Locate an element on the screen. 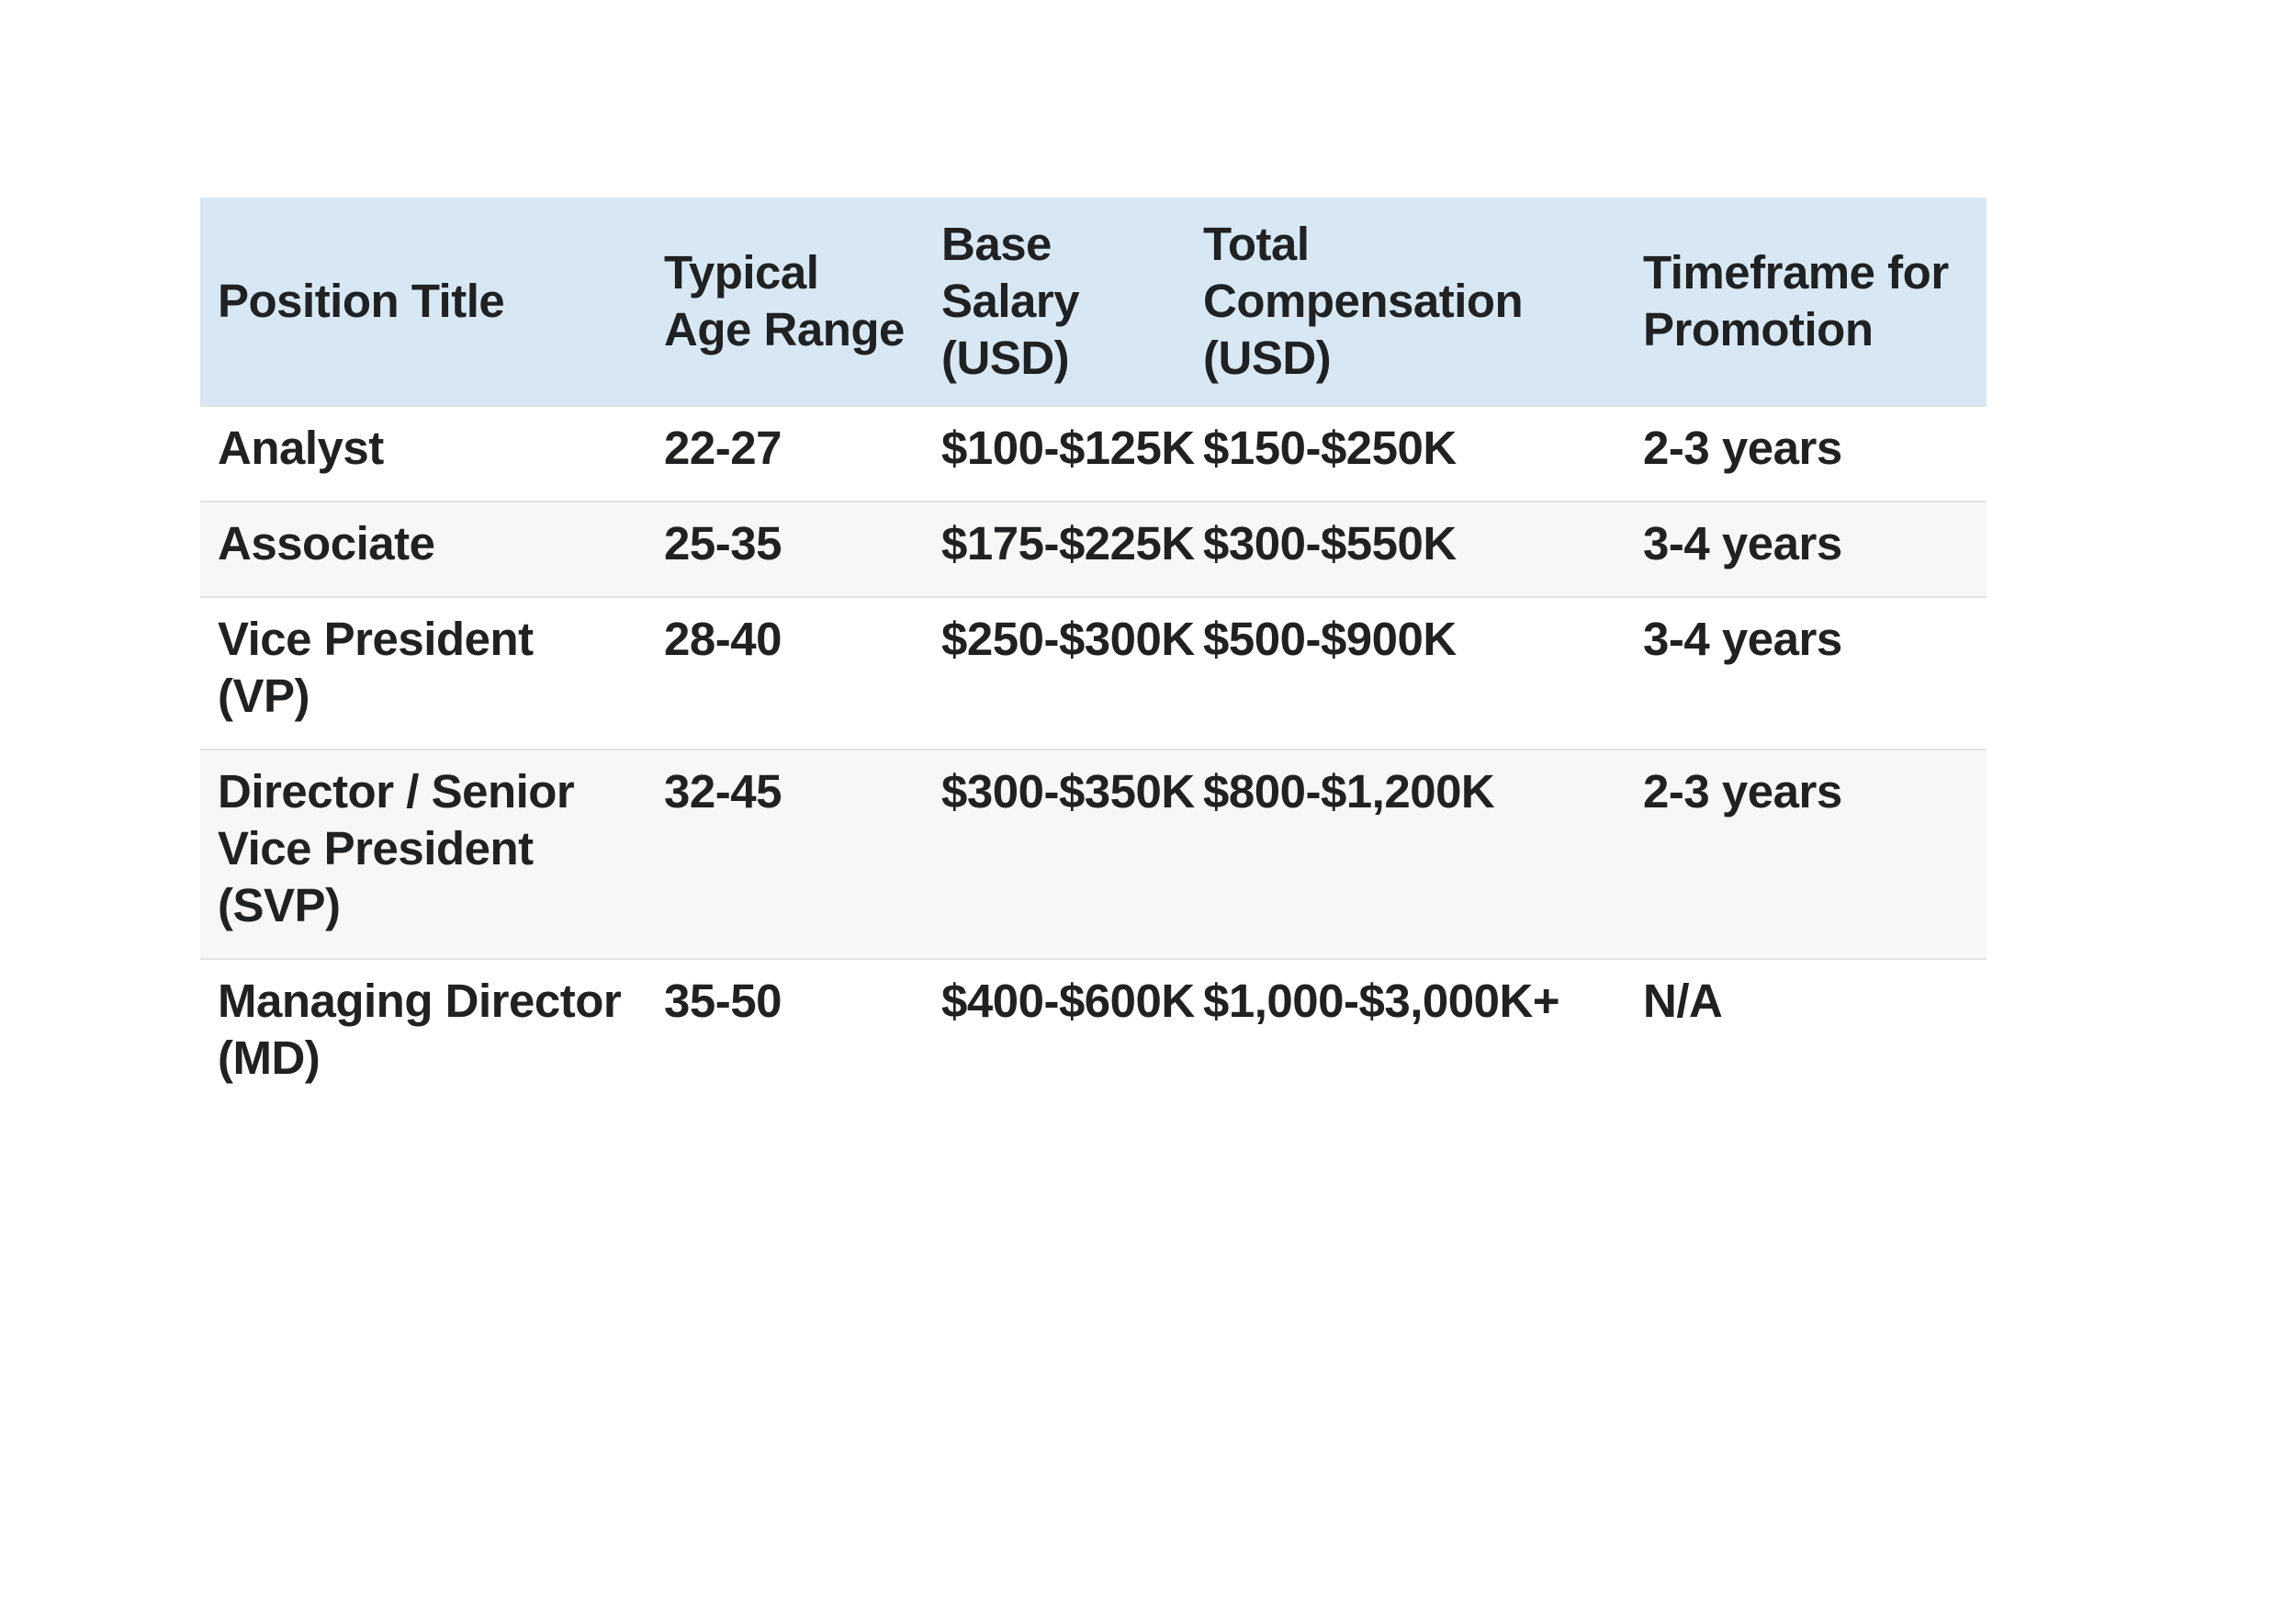  cell-base-salary: $100-$125K is located at coordinates (1059, 454).